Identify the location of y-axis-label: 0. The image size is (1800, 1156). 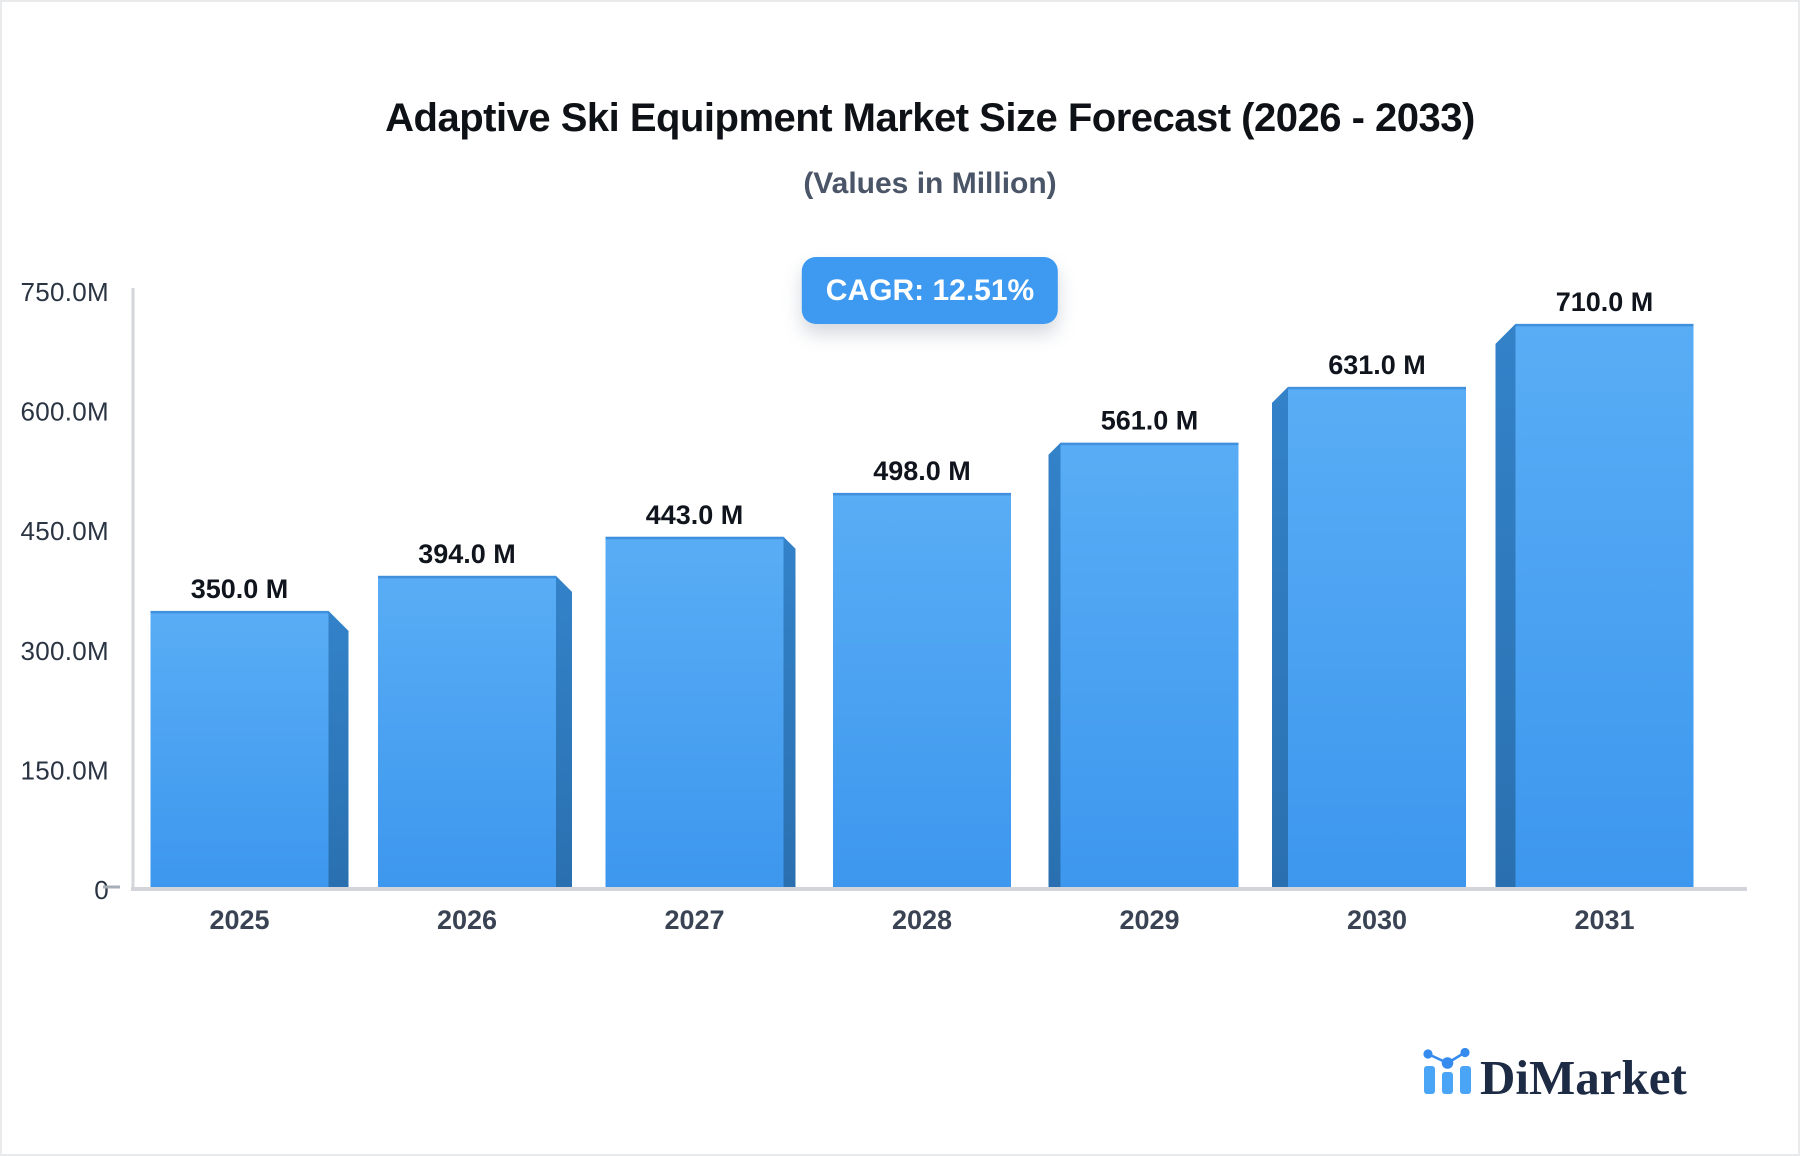
(101, 890).